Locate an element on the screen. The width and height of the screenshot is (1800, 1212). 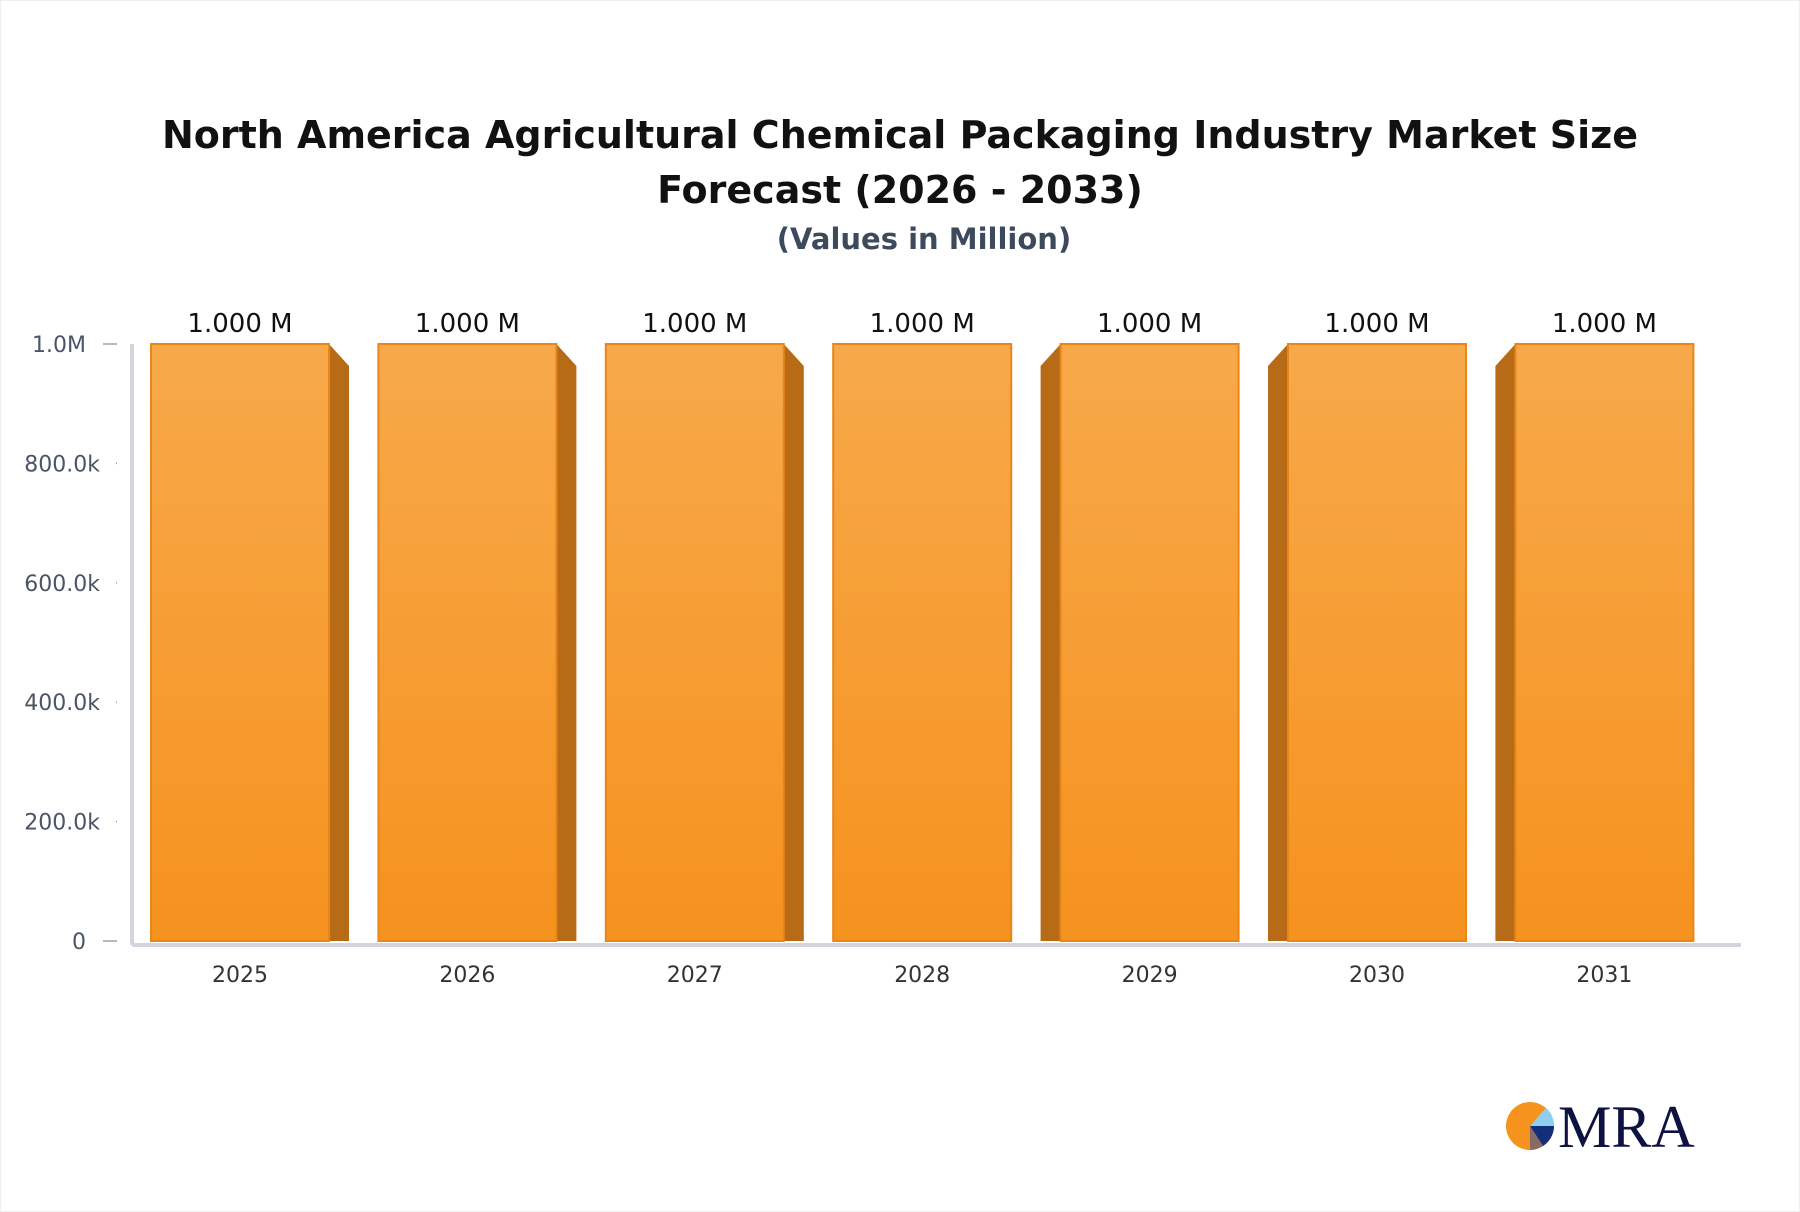
bar-group: 1.000 M 2031 is located at coordinates (1595, 648).